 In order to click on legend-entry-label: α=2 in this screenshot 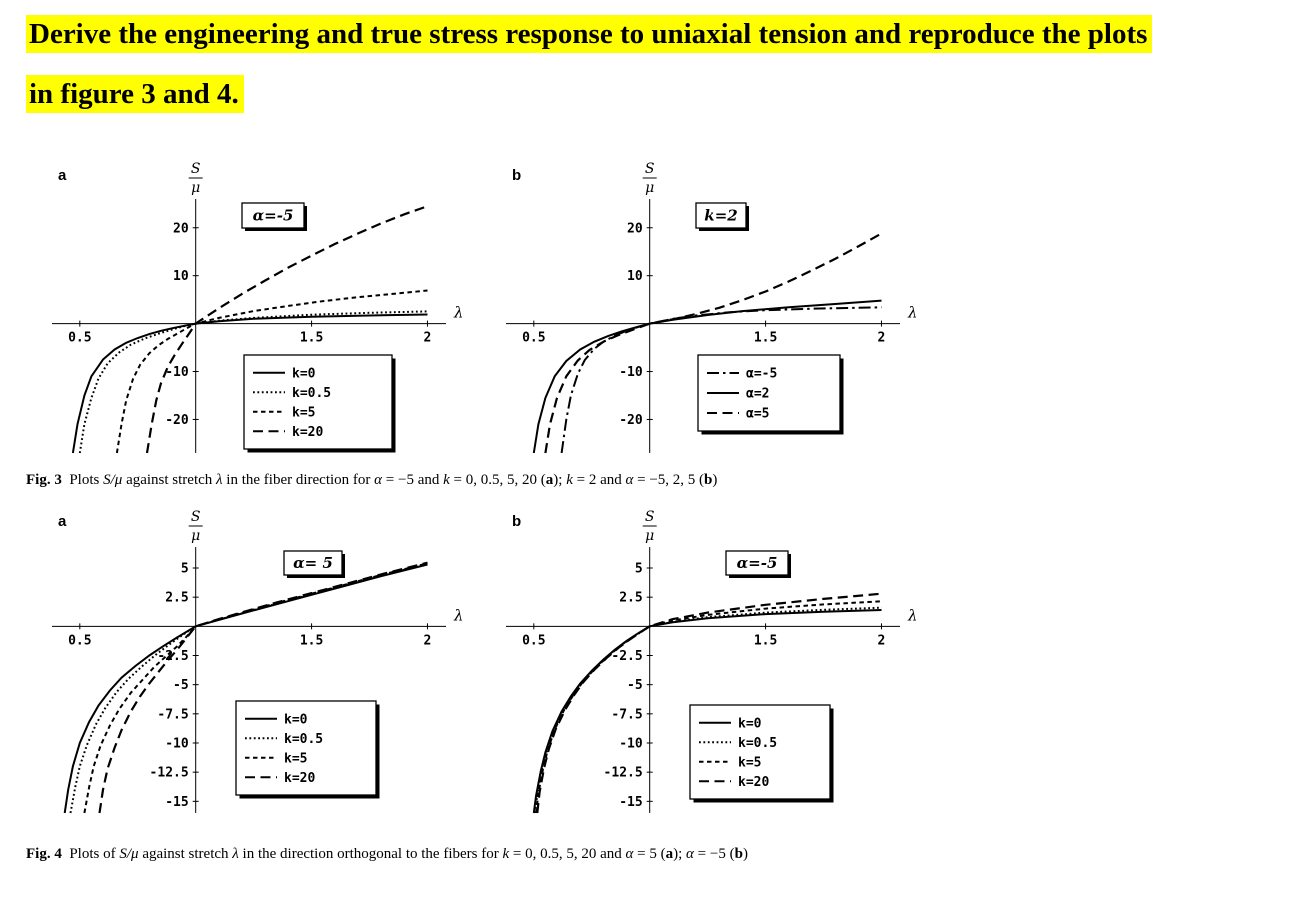, I will do `click(757, 393)`.